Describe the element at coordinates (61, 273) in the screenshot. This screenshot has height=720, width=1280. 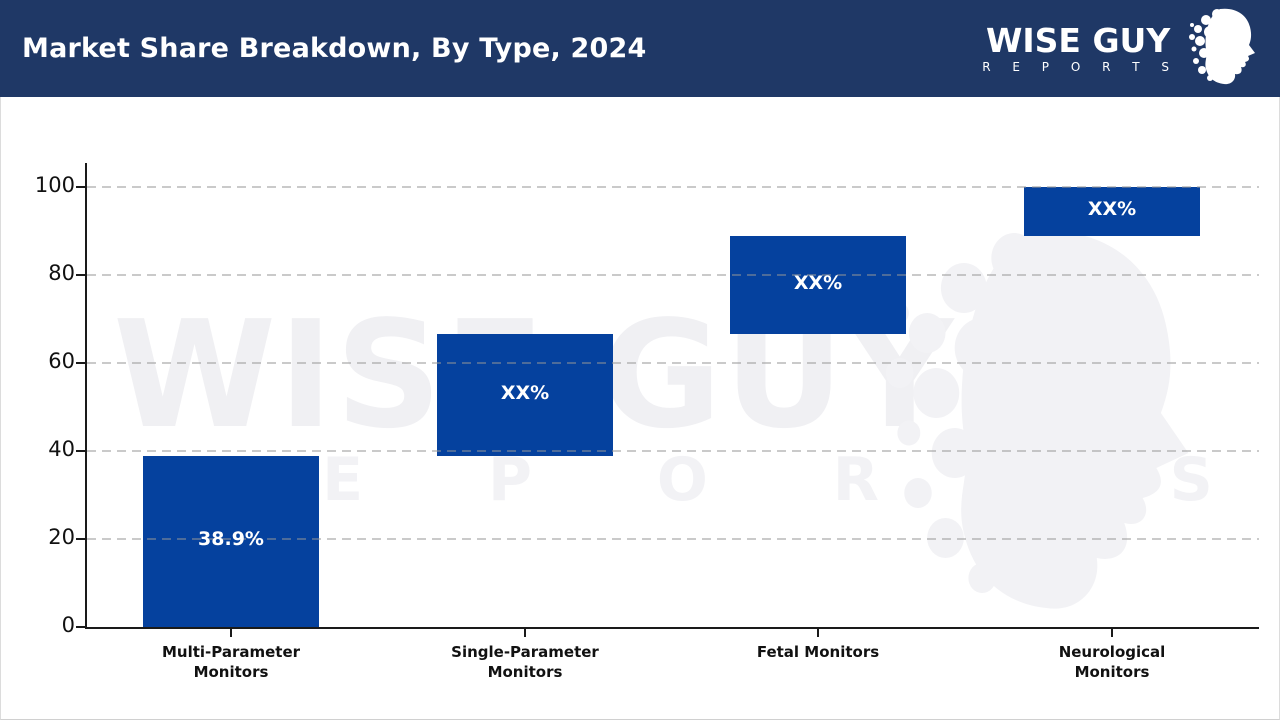
I see `y-tick-label: 80` at that location.